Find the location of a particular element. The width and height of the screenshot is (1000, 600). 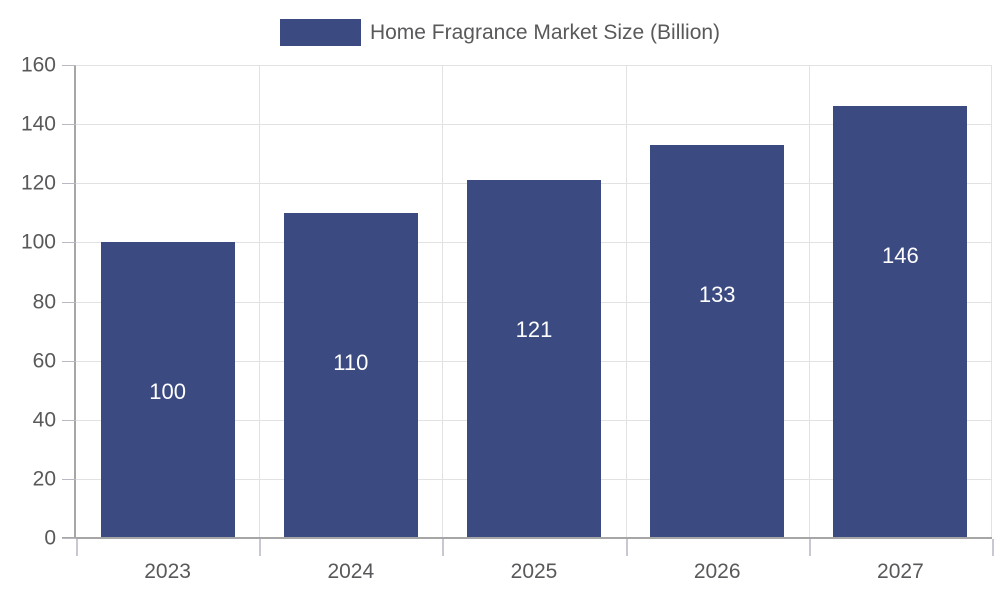

bar-value-label: 100 is located at coordinates (167, 392).